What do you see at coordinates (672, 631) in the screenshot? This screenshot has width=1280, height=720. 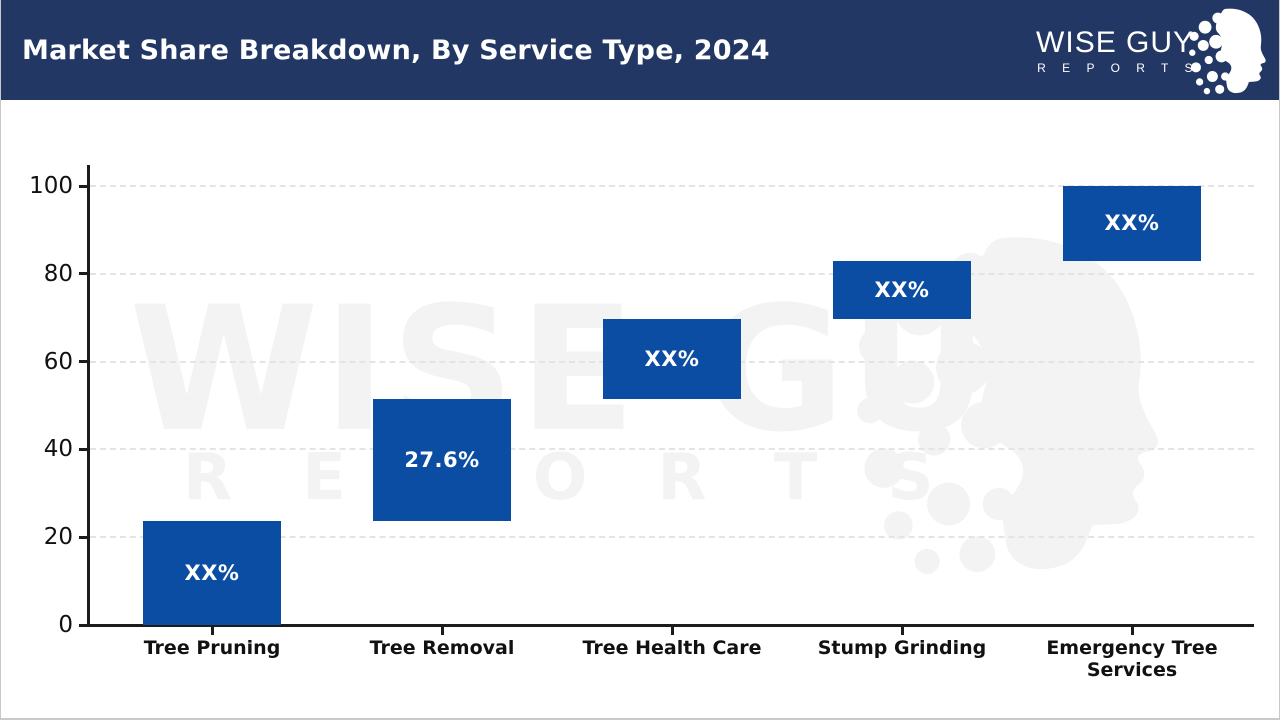 I see `x-tick-tree-health-care` at bounding box center [672, 631].